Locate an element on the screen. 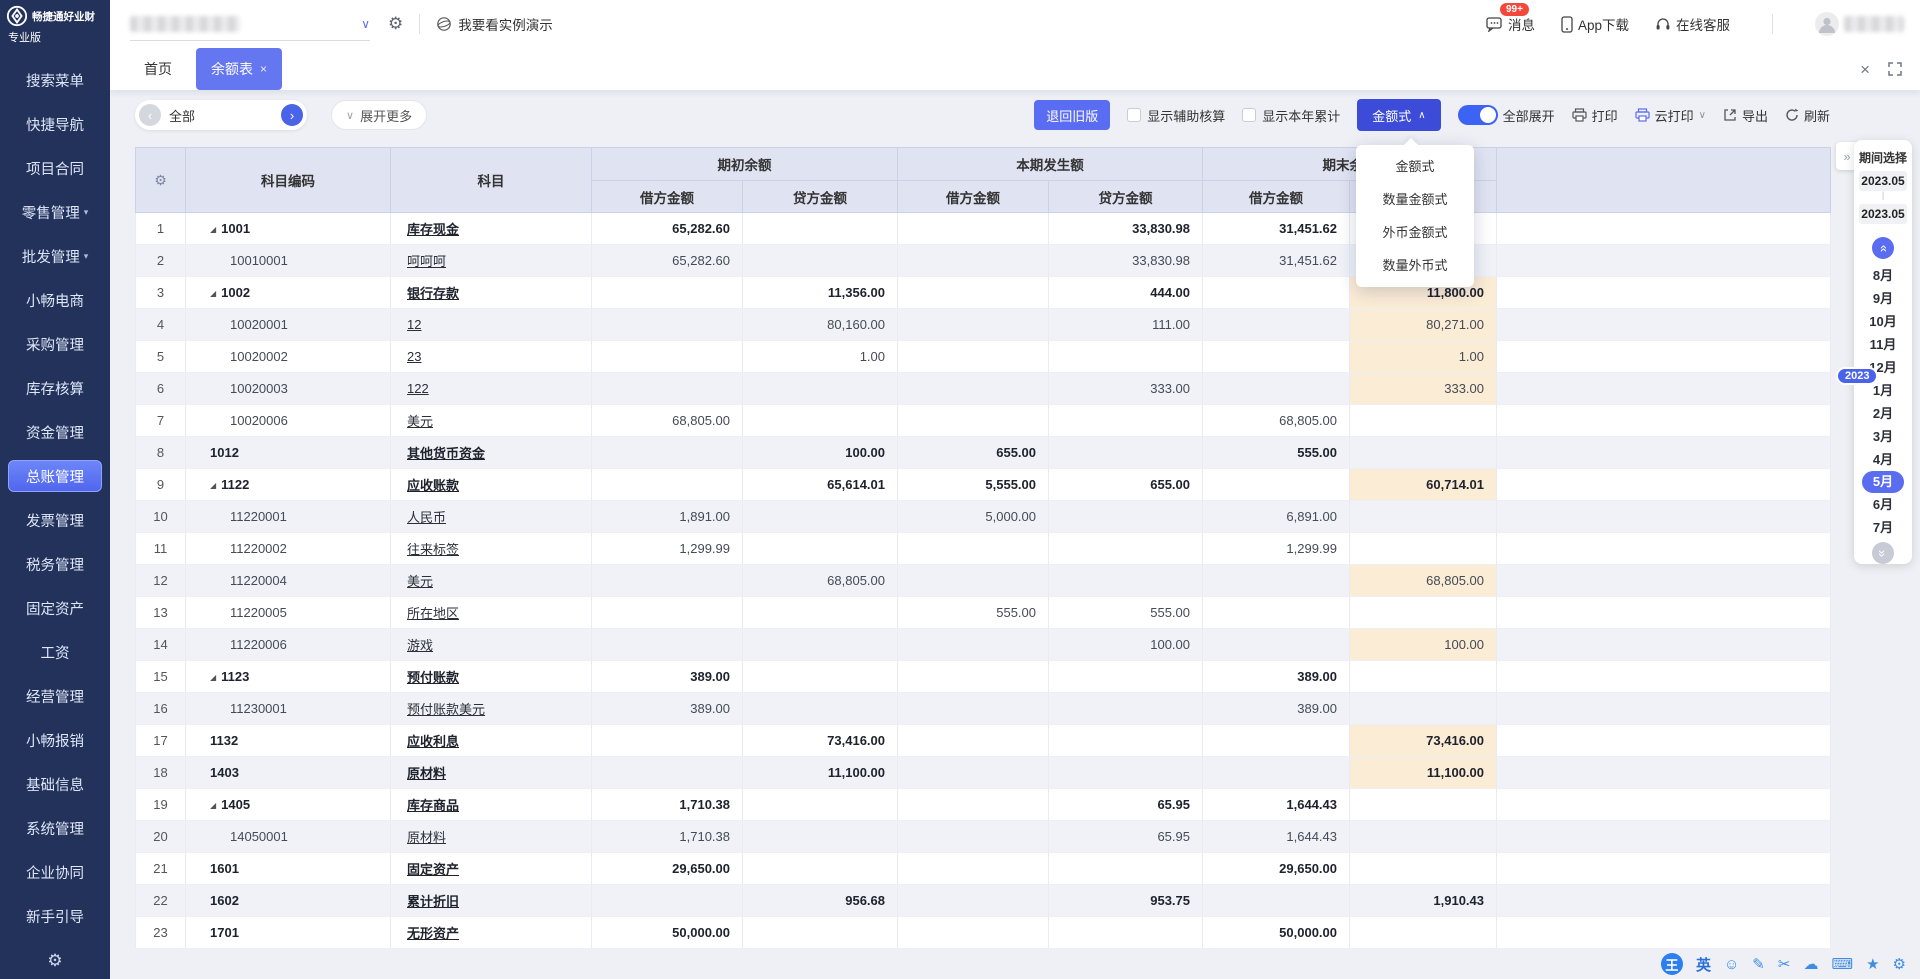 The image size is (1920, 979). subject-link: 12 is located at coordinates (414, 324).